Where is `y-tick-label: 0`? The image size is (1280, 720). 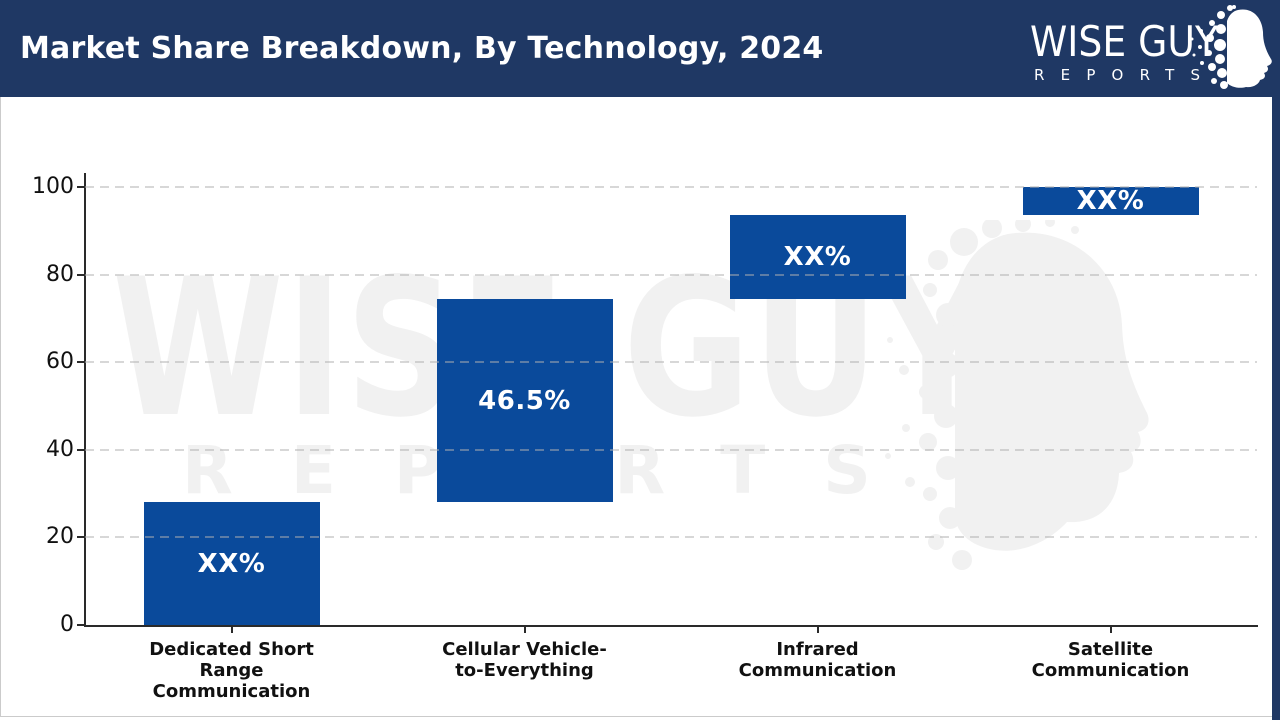 y-tick-label: 0 is located at coordinates (67, 624).